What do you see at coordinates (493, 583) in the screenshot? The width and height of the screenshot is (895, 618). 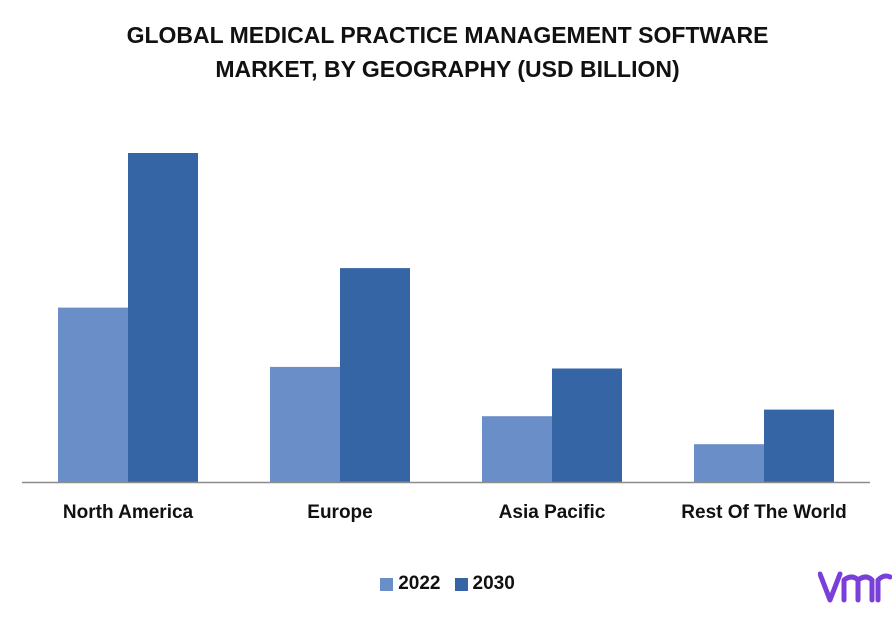 I see `legend-label-2030: 2030` at bounding box center [493, 583].